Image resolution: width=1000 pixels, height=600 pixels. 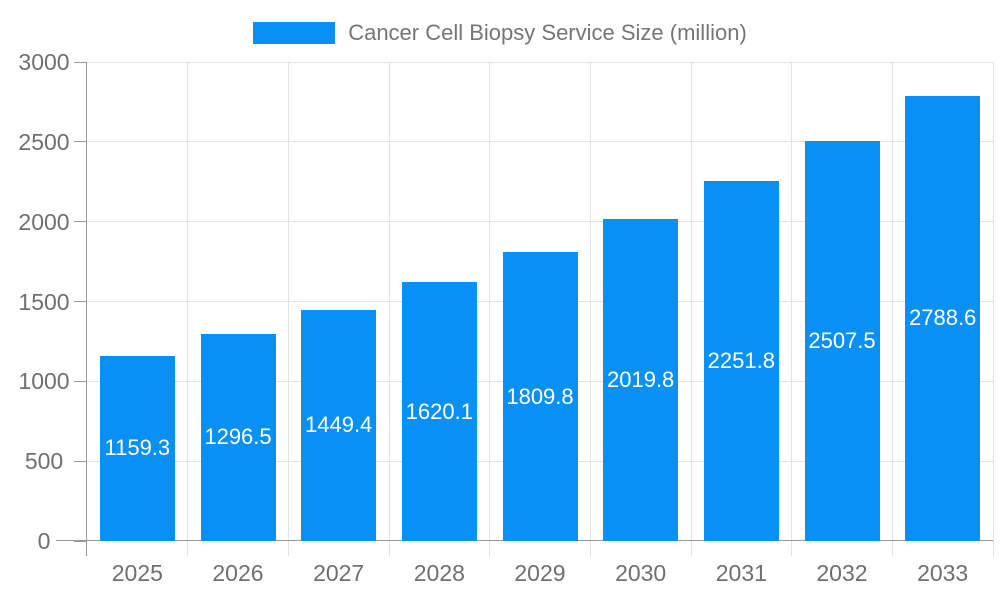 I want to click on x-tick-label: 2031, so click(x=741, y=573).